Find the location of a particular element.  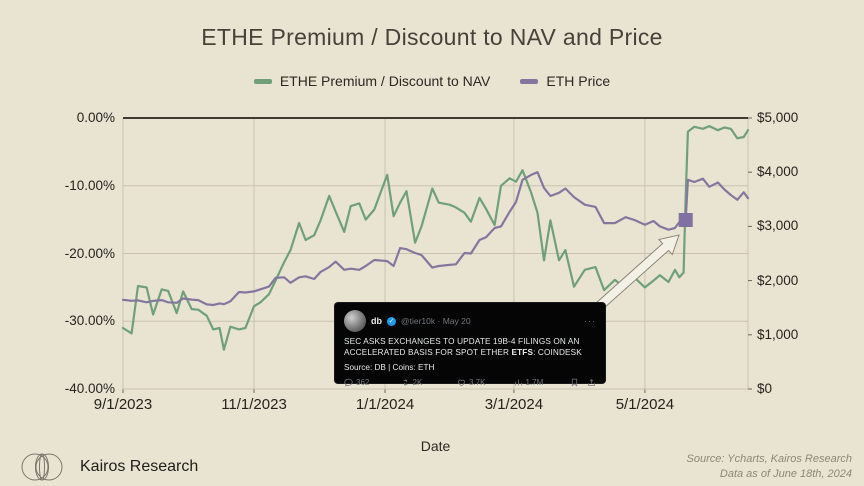

event-marker-square is located at coordinates (685, 220).